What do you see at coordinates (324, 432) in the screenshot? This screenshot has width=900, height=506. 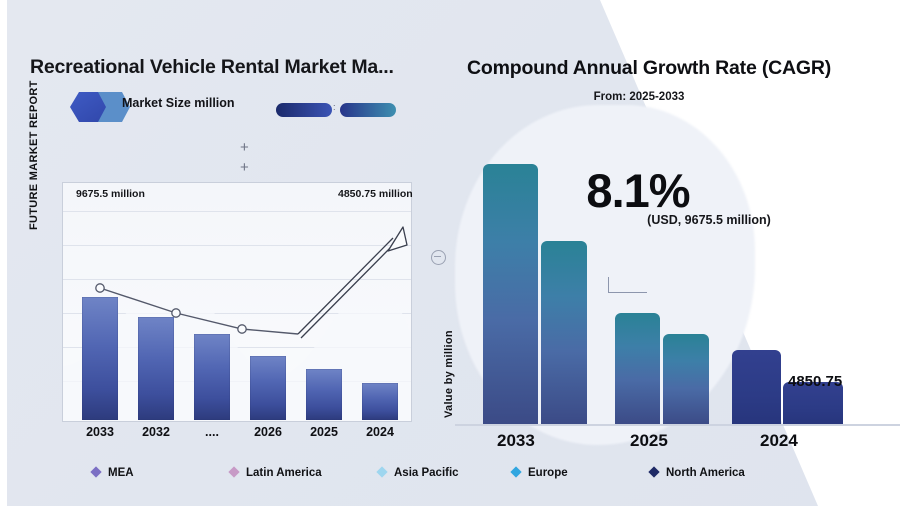 I see `x-label-4: 2025` at bounding box center [324, 432].